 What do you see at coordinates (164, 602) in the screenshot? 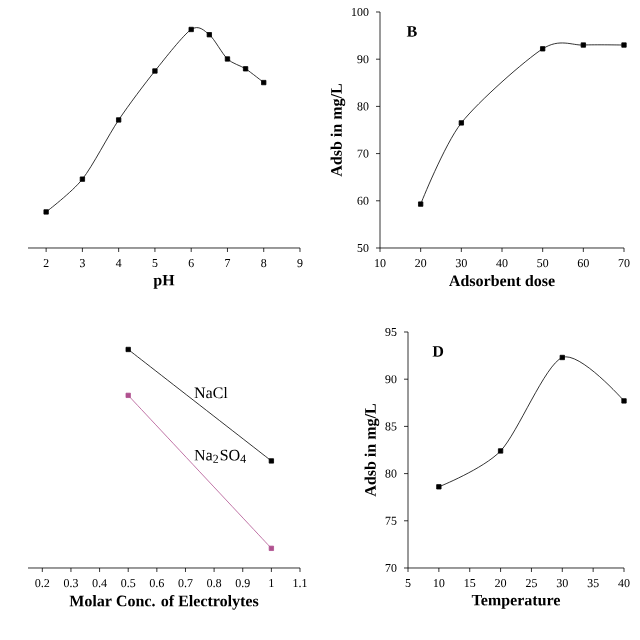
I see `x-axis-title: Molar Conc. of Electrolytes` at bounding box center [164, 602].